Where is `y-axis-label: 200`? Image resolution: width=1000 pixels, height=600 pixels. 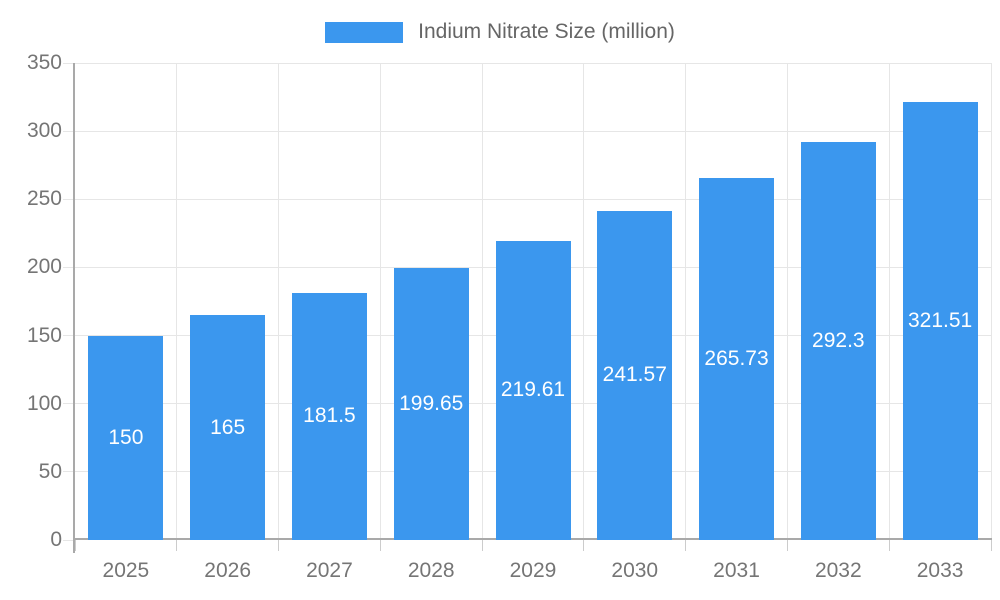
y-axis-label: 200 is located at coordinates (44, 267).